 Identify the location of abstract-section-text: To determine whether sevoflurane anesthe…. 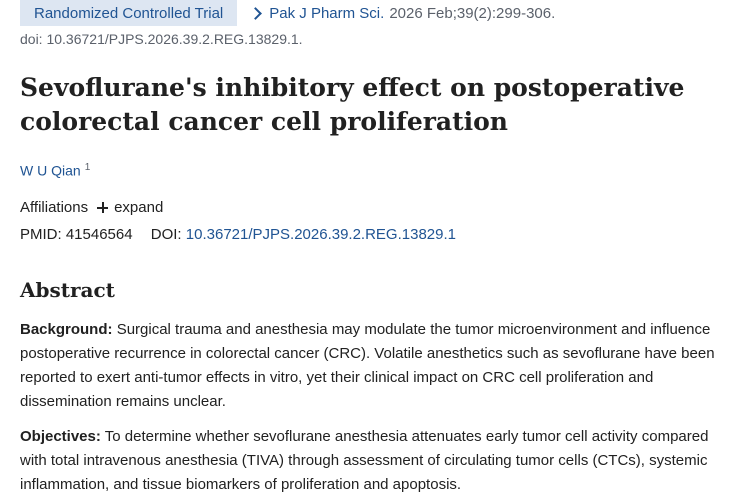
(364, 460).